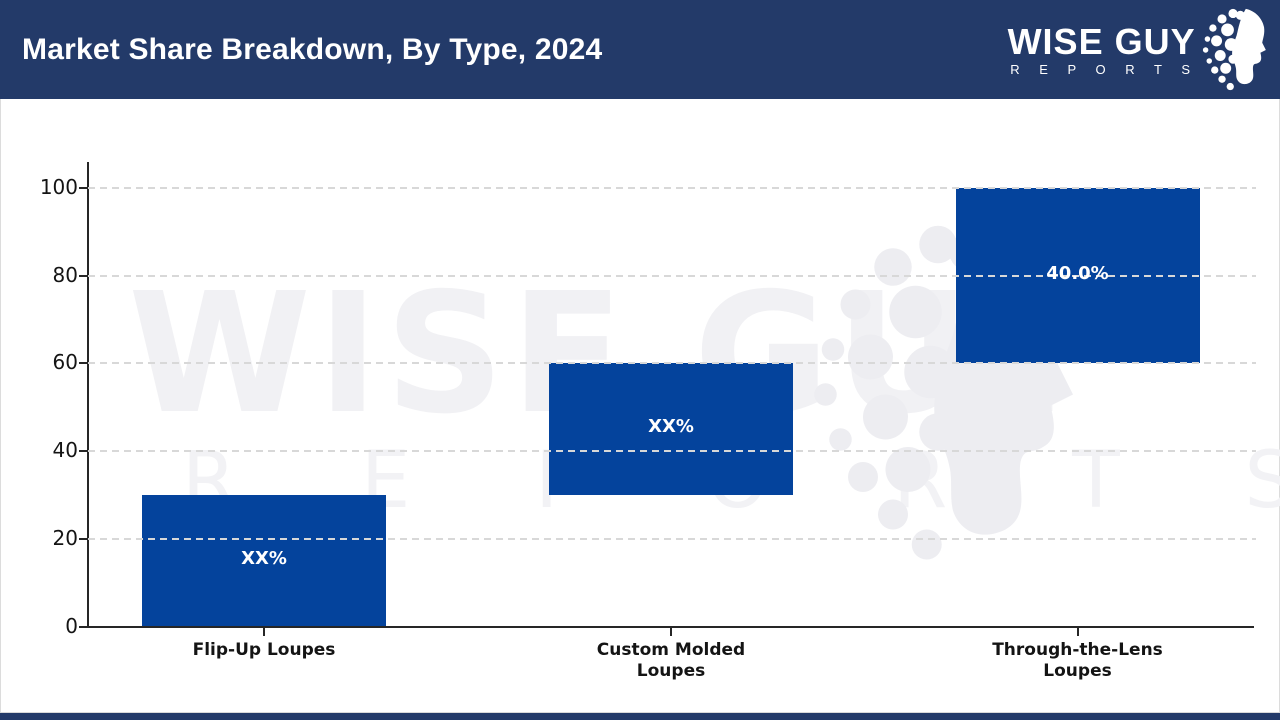 The height and width of the screenshot is (720, 1280). What do you see at coordinates (65, 537) in the screenshot?
I see `y-tick-label-20: 20` at bounding box center [65, 537].